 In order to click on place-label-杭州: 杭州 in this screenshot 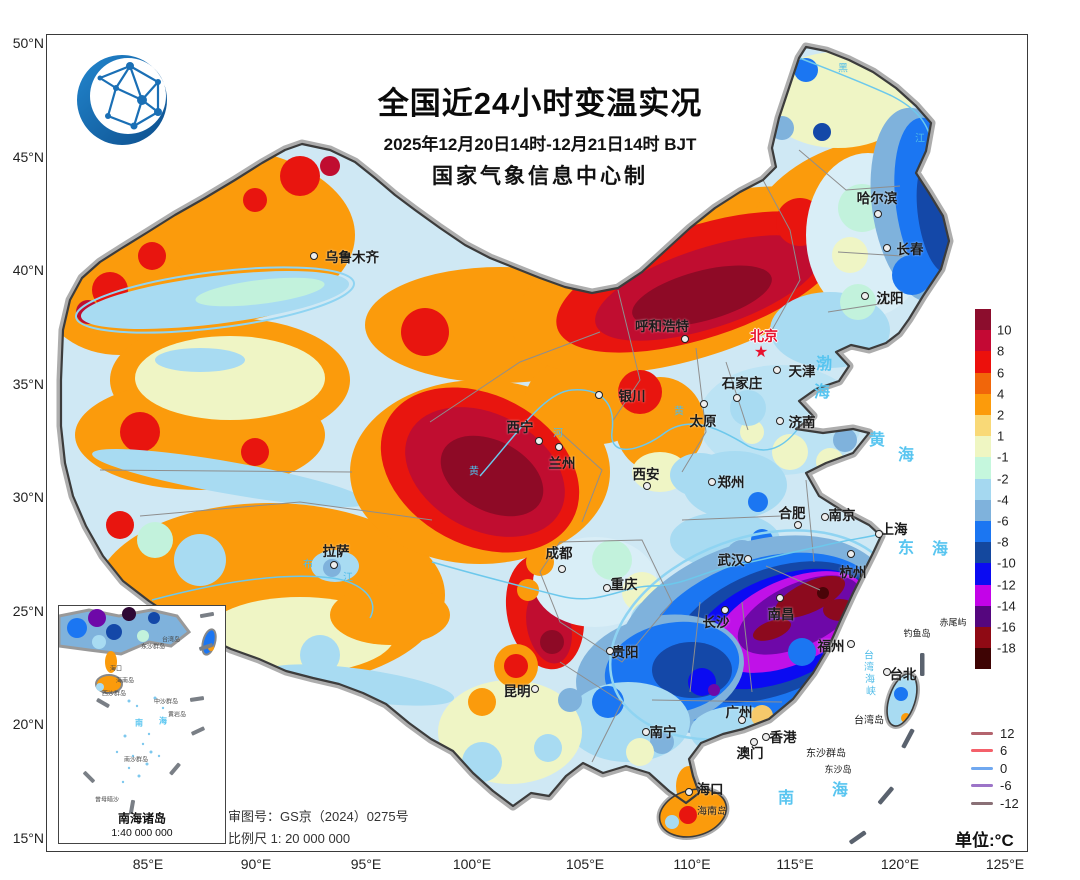, I will do `click(853, 572)`.